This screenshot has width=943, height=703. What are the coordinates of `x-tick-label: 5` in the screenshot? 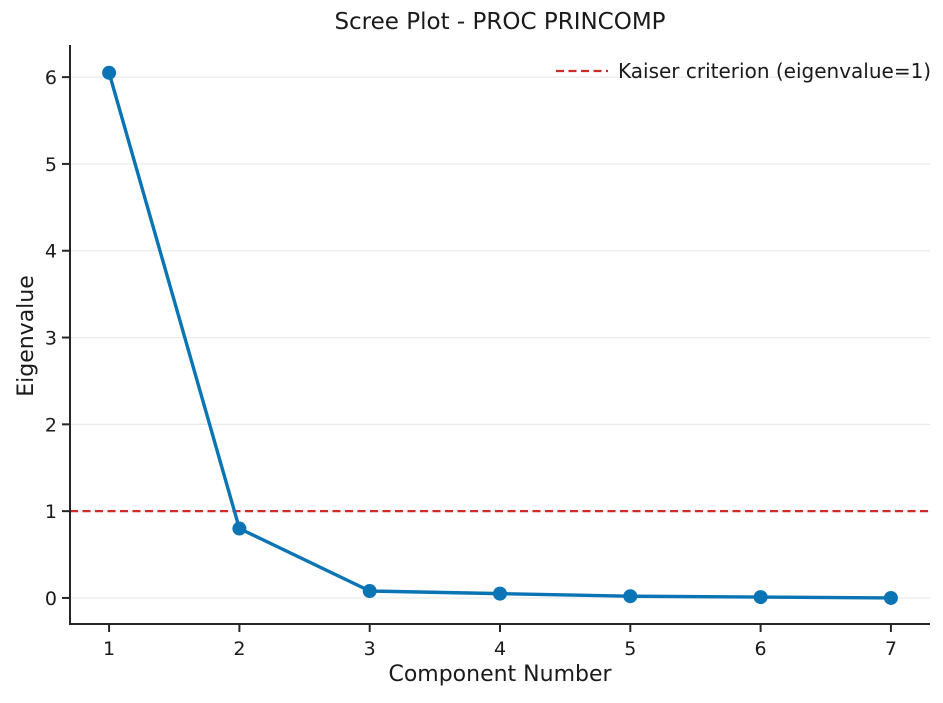 It's located at (630, 649).